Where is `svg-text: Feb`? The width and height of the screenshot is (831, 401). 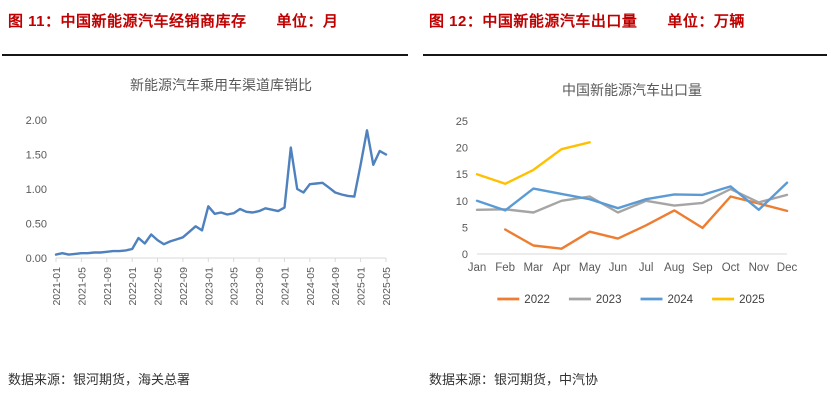 svg-text: Feb is located at coordinates (505, 268).